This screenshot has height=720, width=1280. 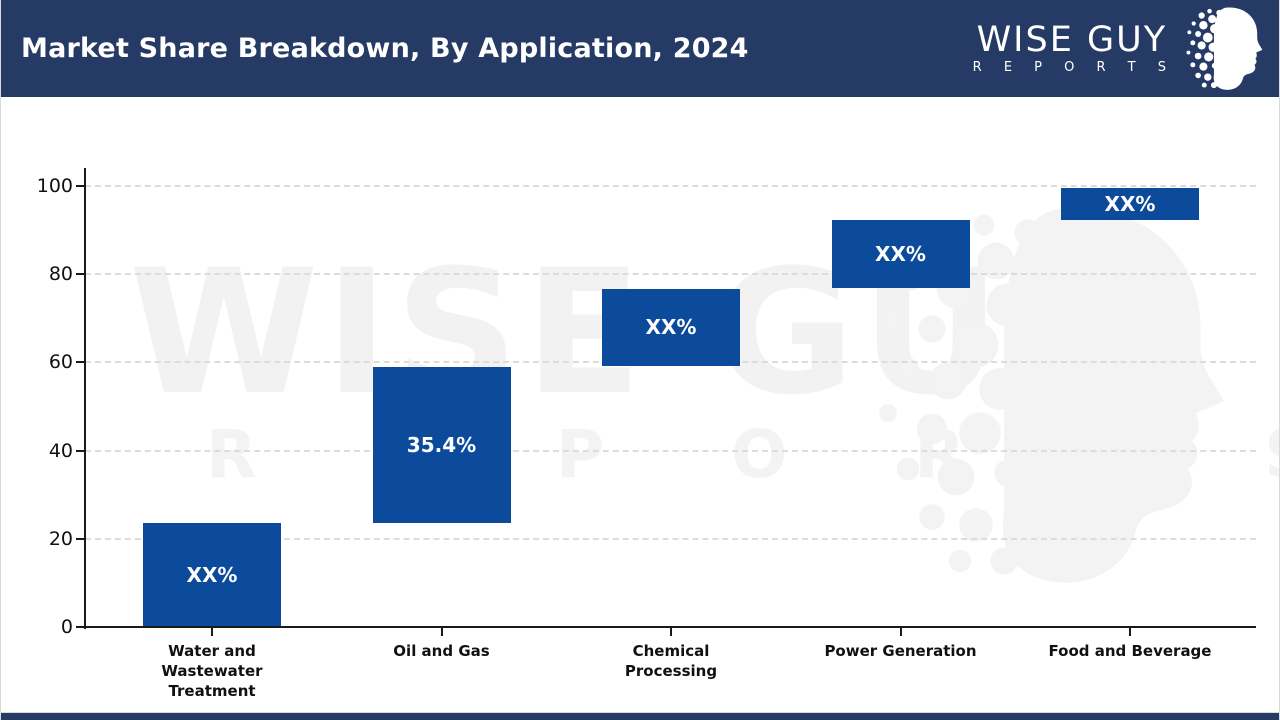 I want to click on x-category-label: Oil and Gas, so click(x=441, y=651).